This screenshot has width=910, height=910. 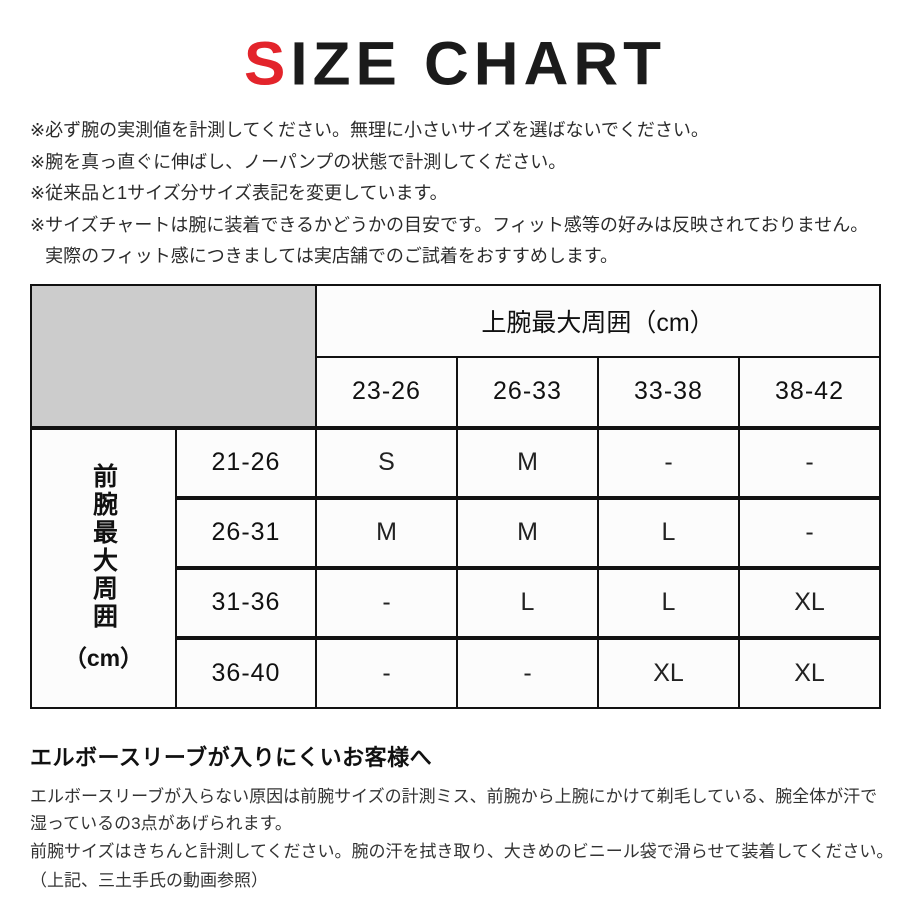 I want to click on row-group-unit: （cm）, so click(x=103, y=658).